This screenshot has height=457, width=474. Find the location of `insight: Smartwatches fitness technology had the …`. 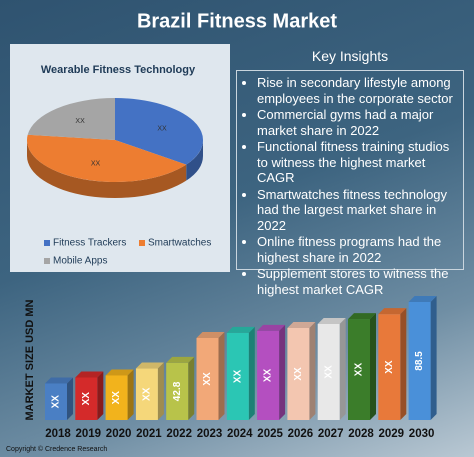

insight: Smartwatches fitness technology had the … is located at coordinates (357, 210).